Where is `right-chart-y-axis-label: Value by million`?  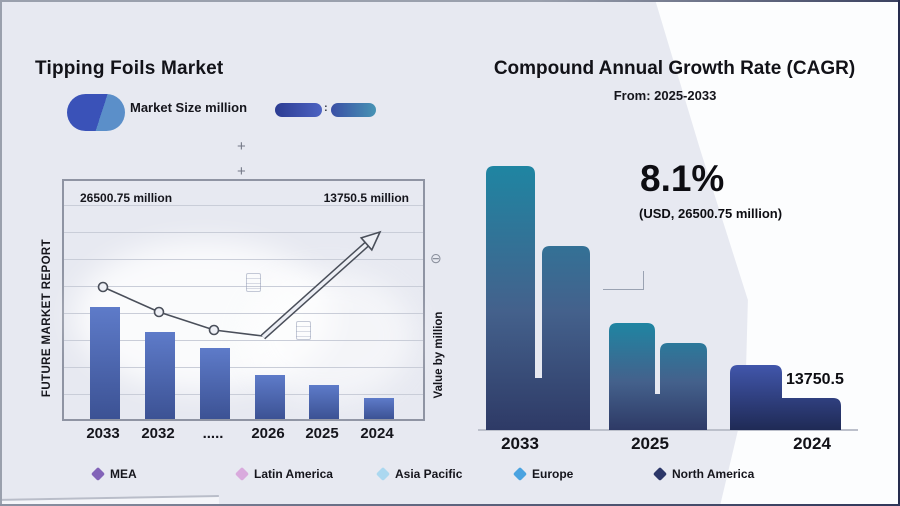
right-chart-y-axis-label: Value by million is located at coordinates (439, 355).